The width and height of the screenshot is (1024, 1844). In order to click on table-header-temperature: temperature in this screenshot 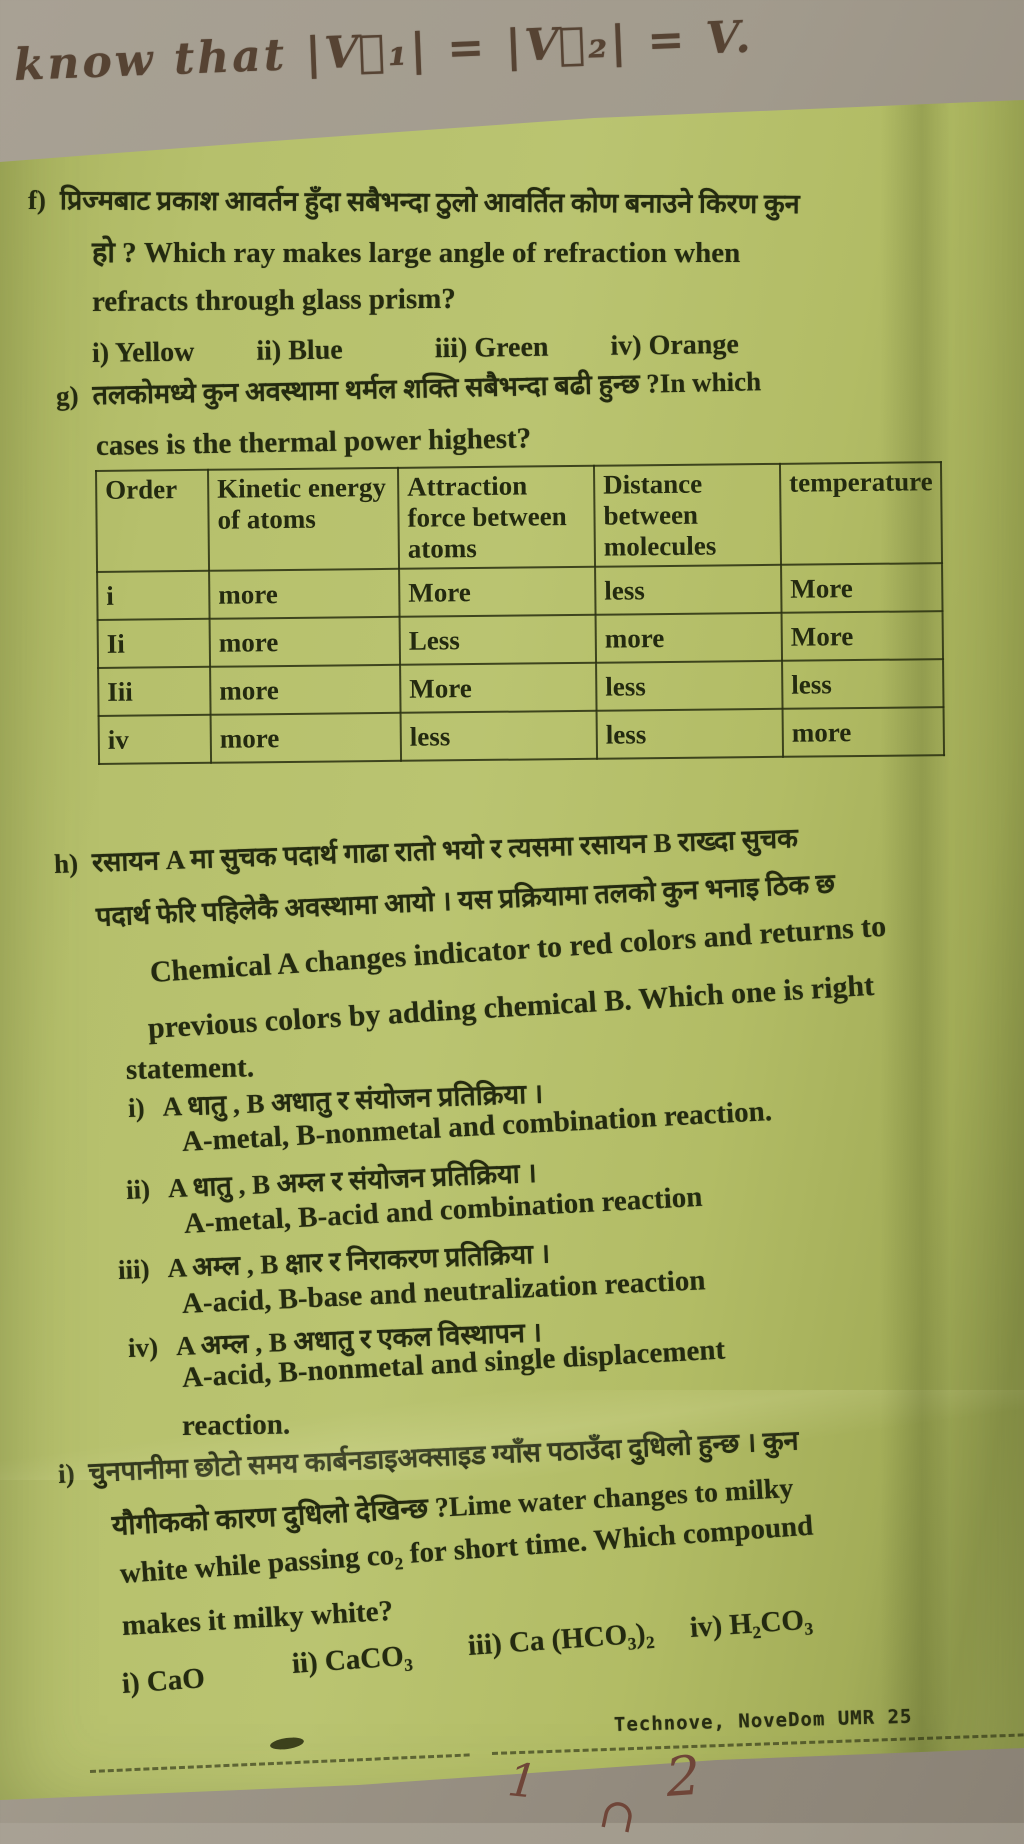, I will do `click(861, 513)`.